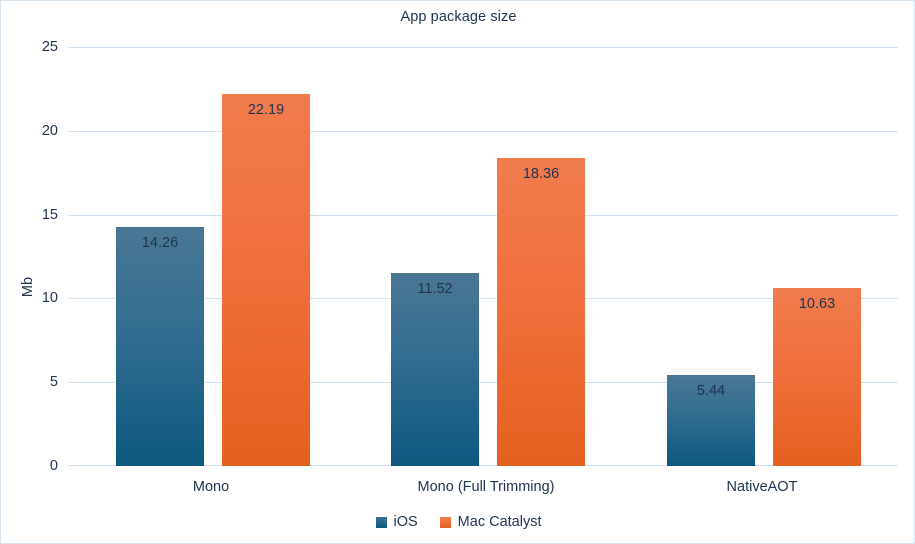 The image size is (915, 544). What do you see at coordinates (458, 17) in the screenshot?
I see `chart-title: App package size` at bounding box center [458, 17].